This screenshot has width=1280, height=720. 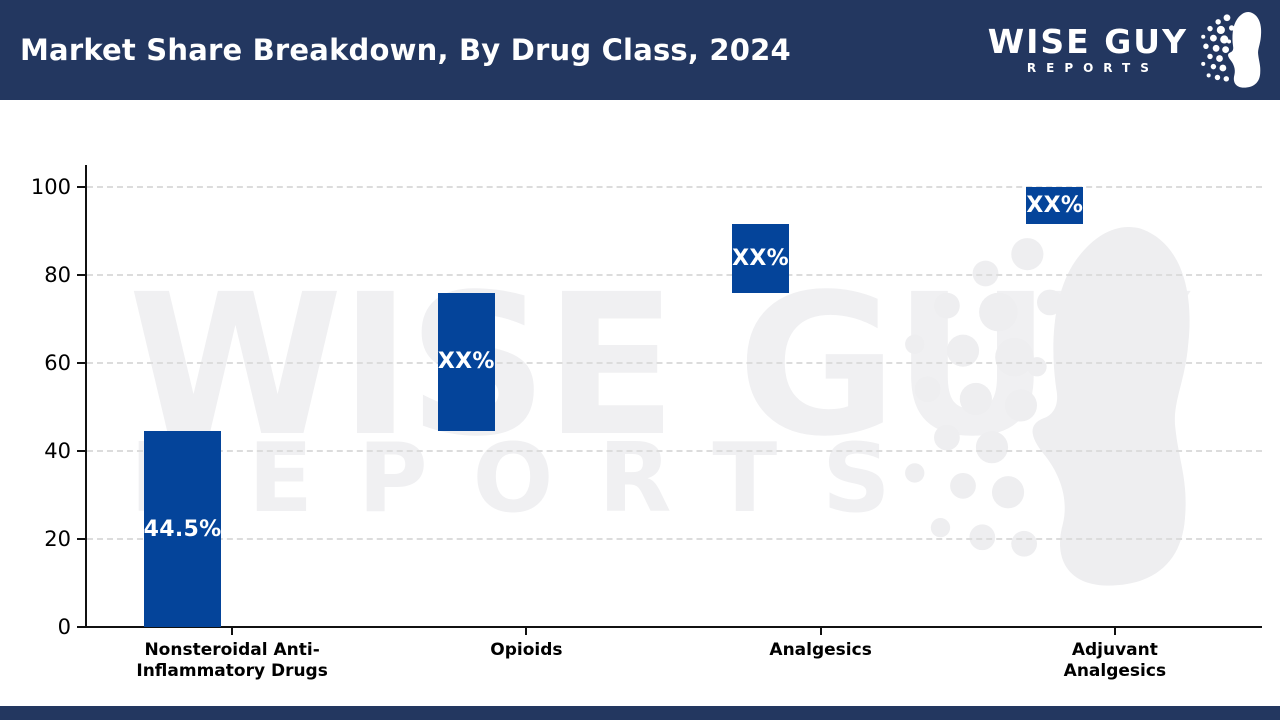 I want to click on logo-subtext: REPORTS, so click(x=1092, y=68).